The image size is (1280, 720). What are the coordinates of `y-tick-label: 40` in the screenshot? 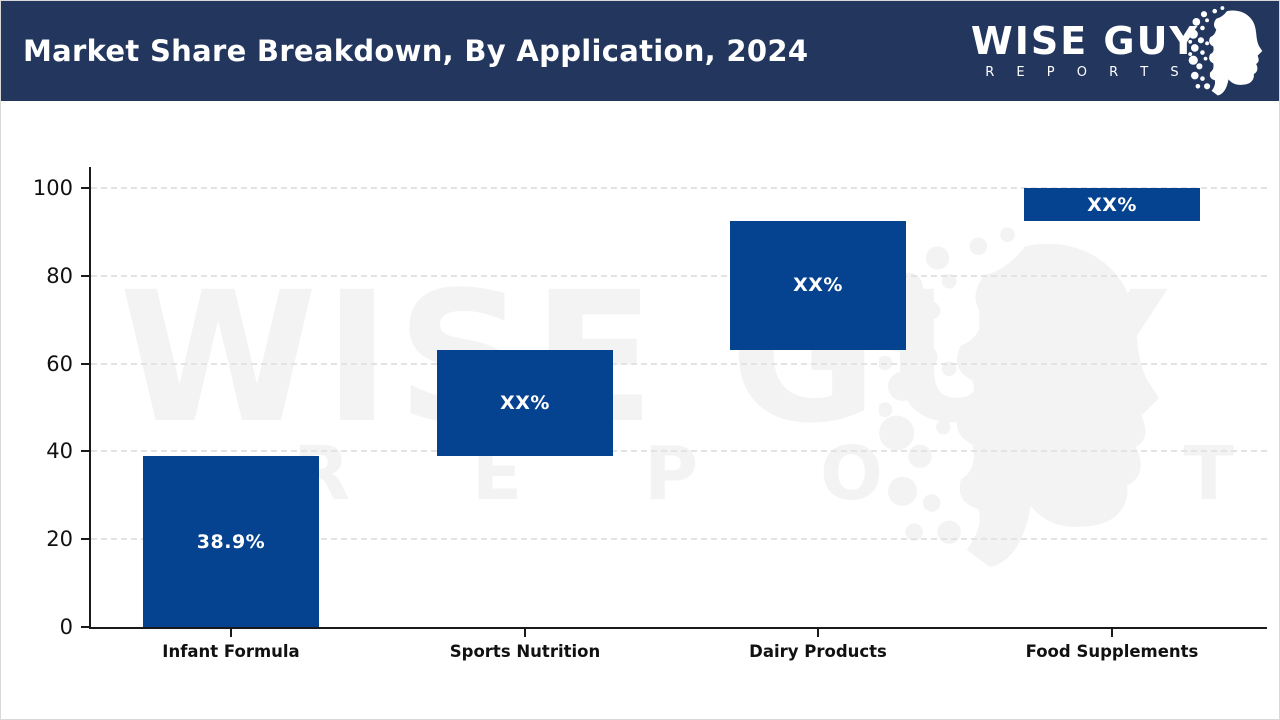 It's located at (59, 451).